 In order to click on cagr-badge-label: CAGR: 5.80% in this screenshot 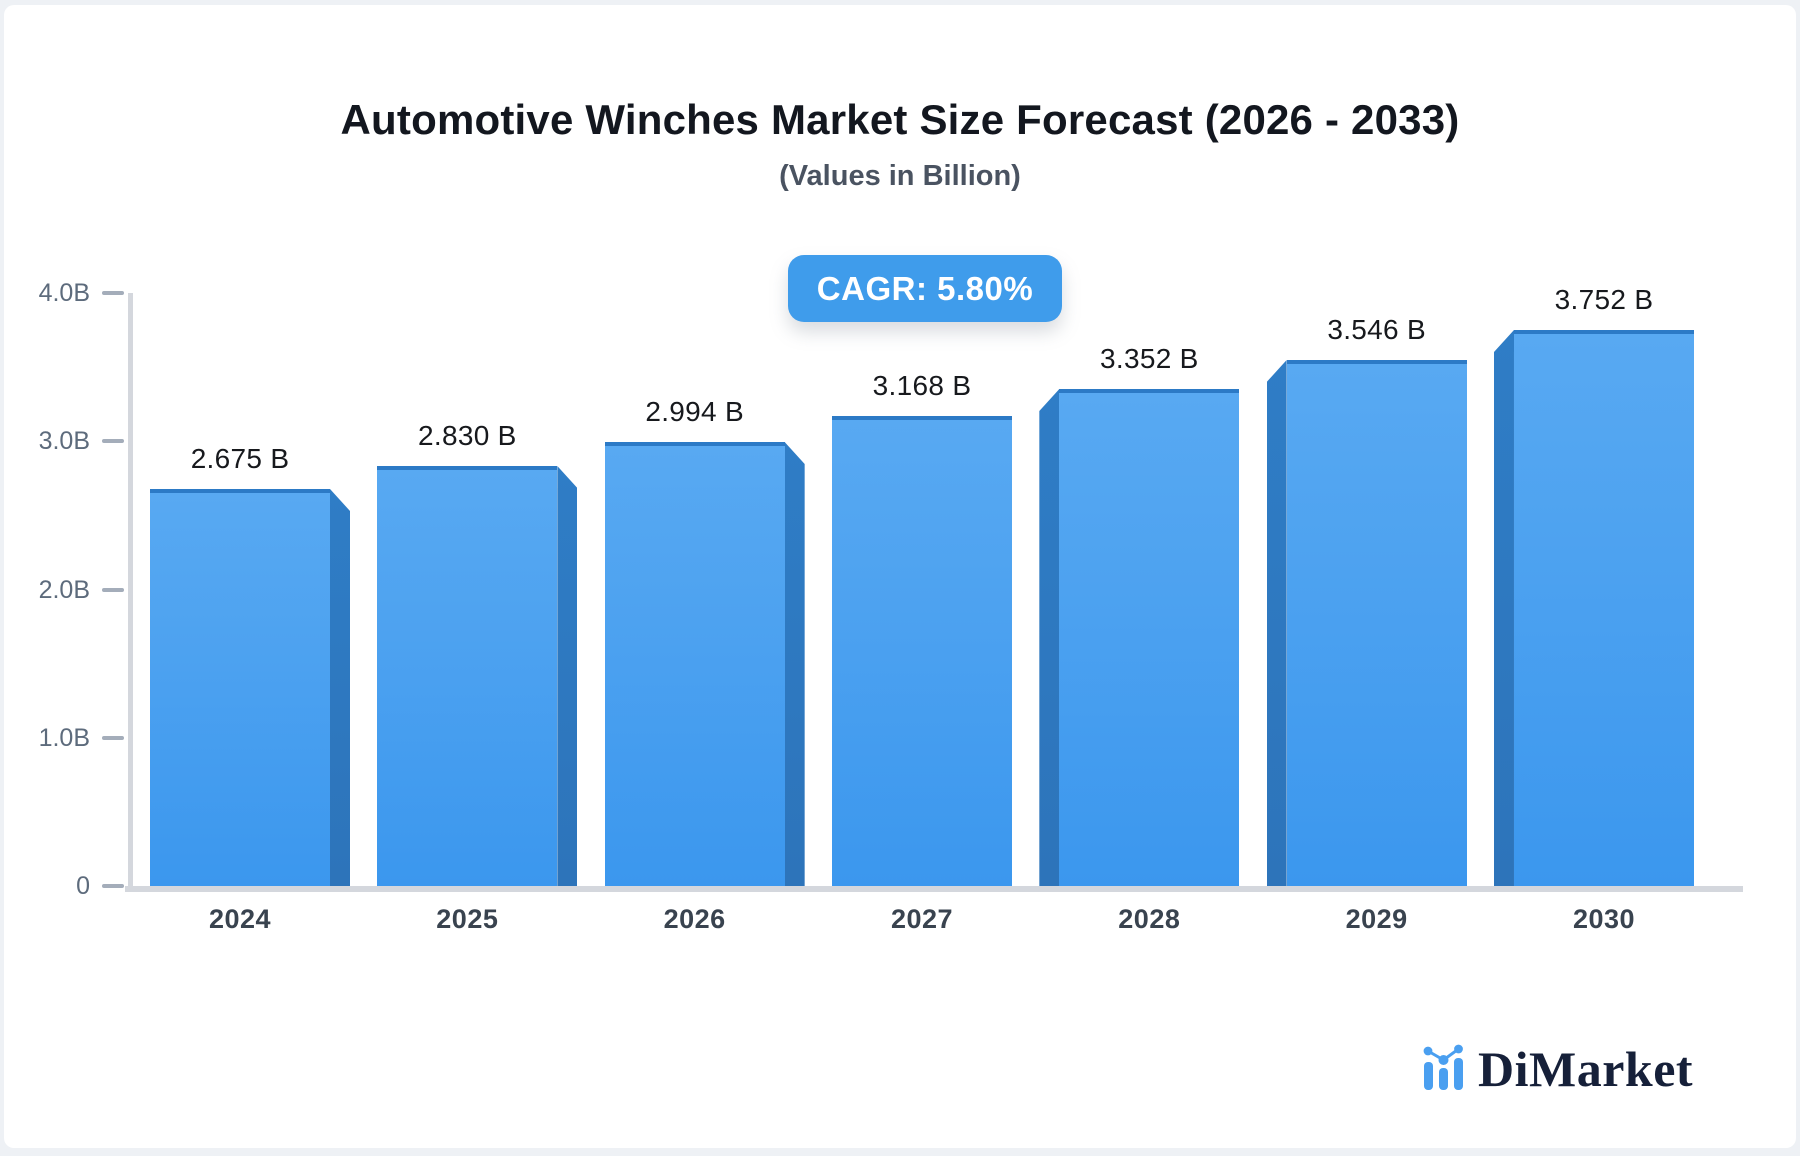, I will do `click(925, 288)`.